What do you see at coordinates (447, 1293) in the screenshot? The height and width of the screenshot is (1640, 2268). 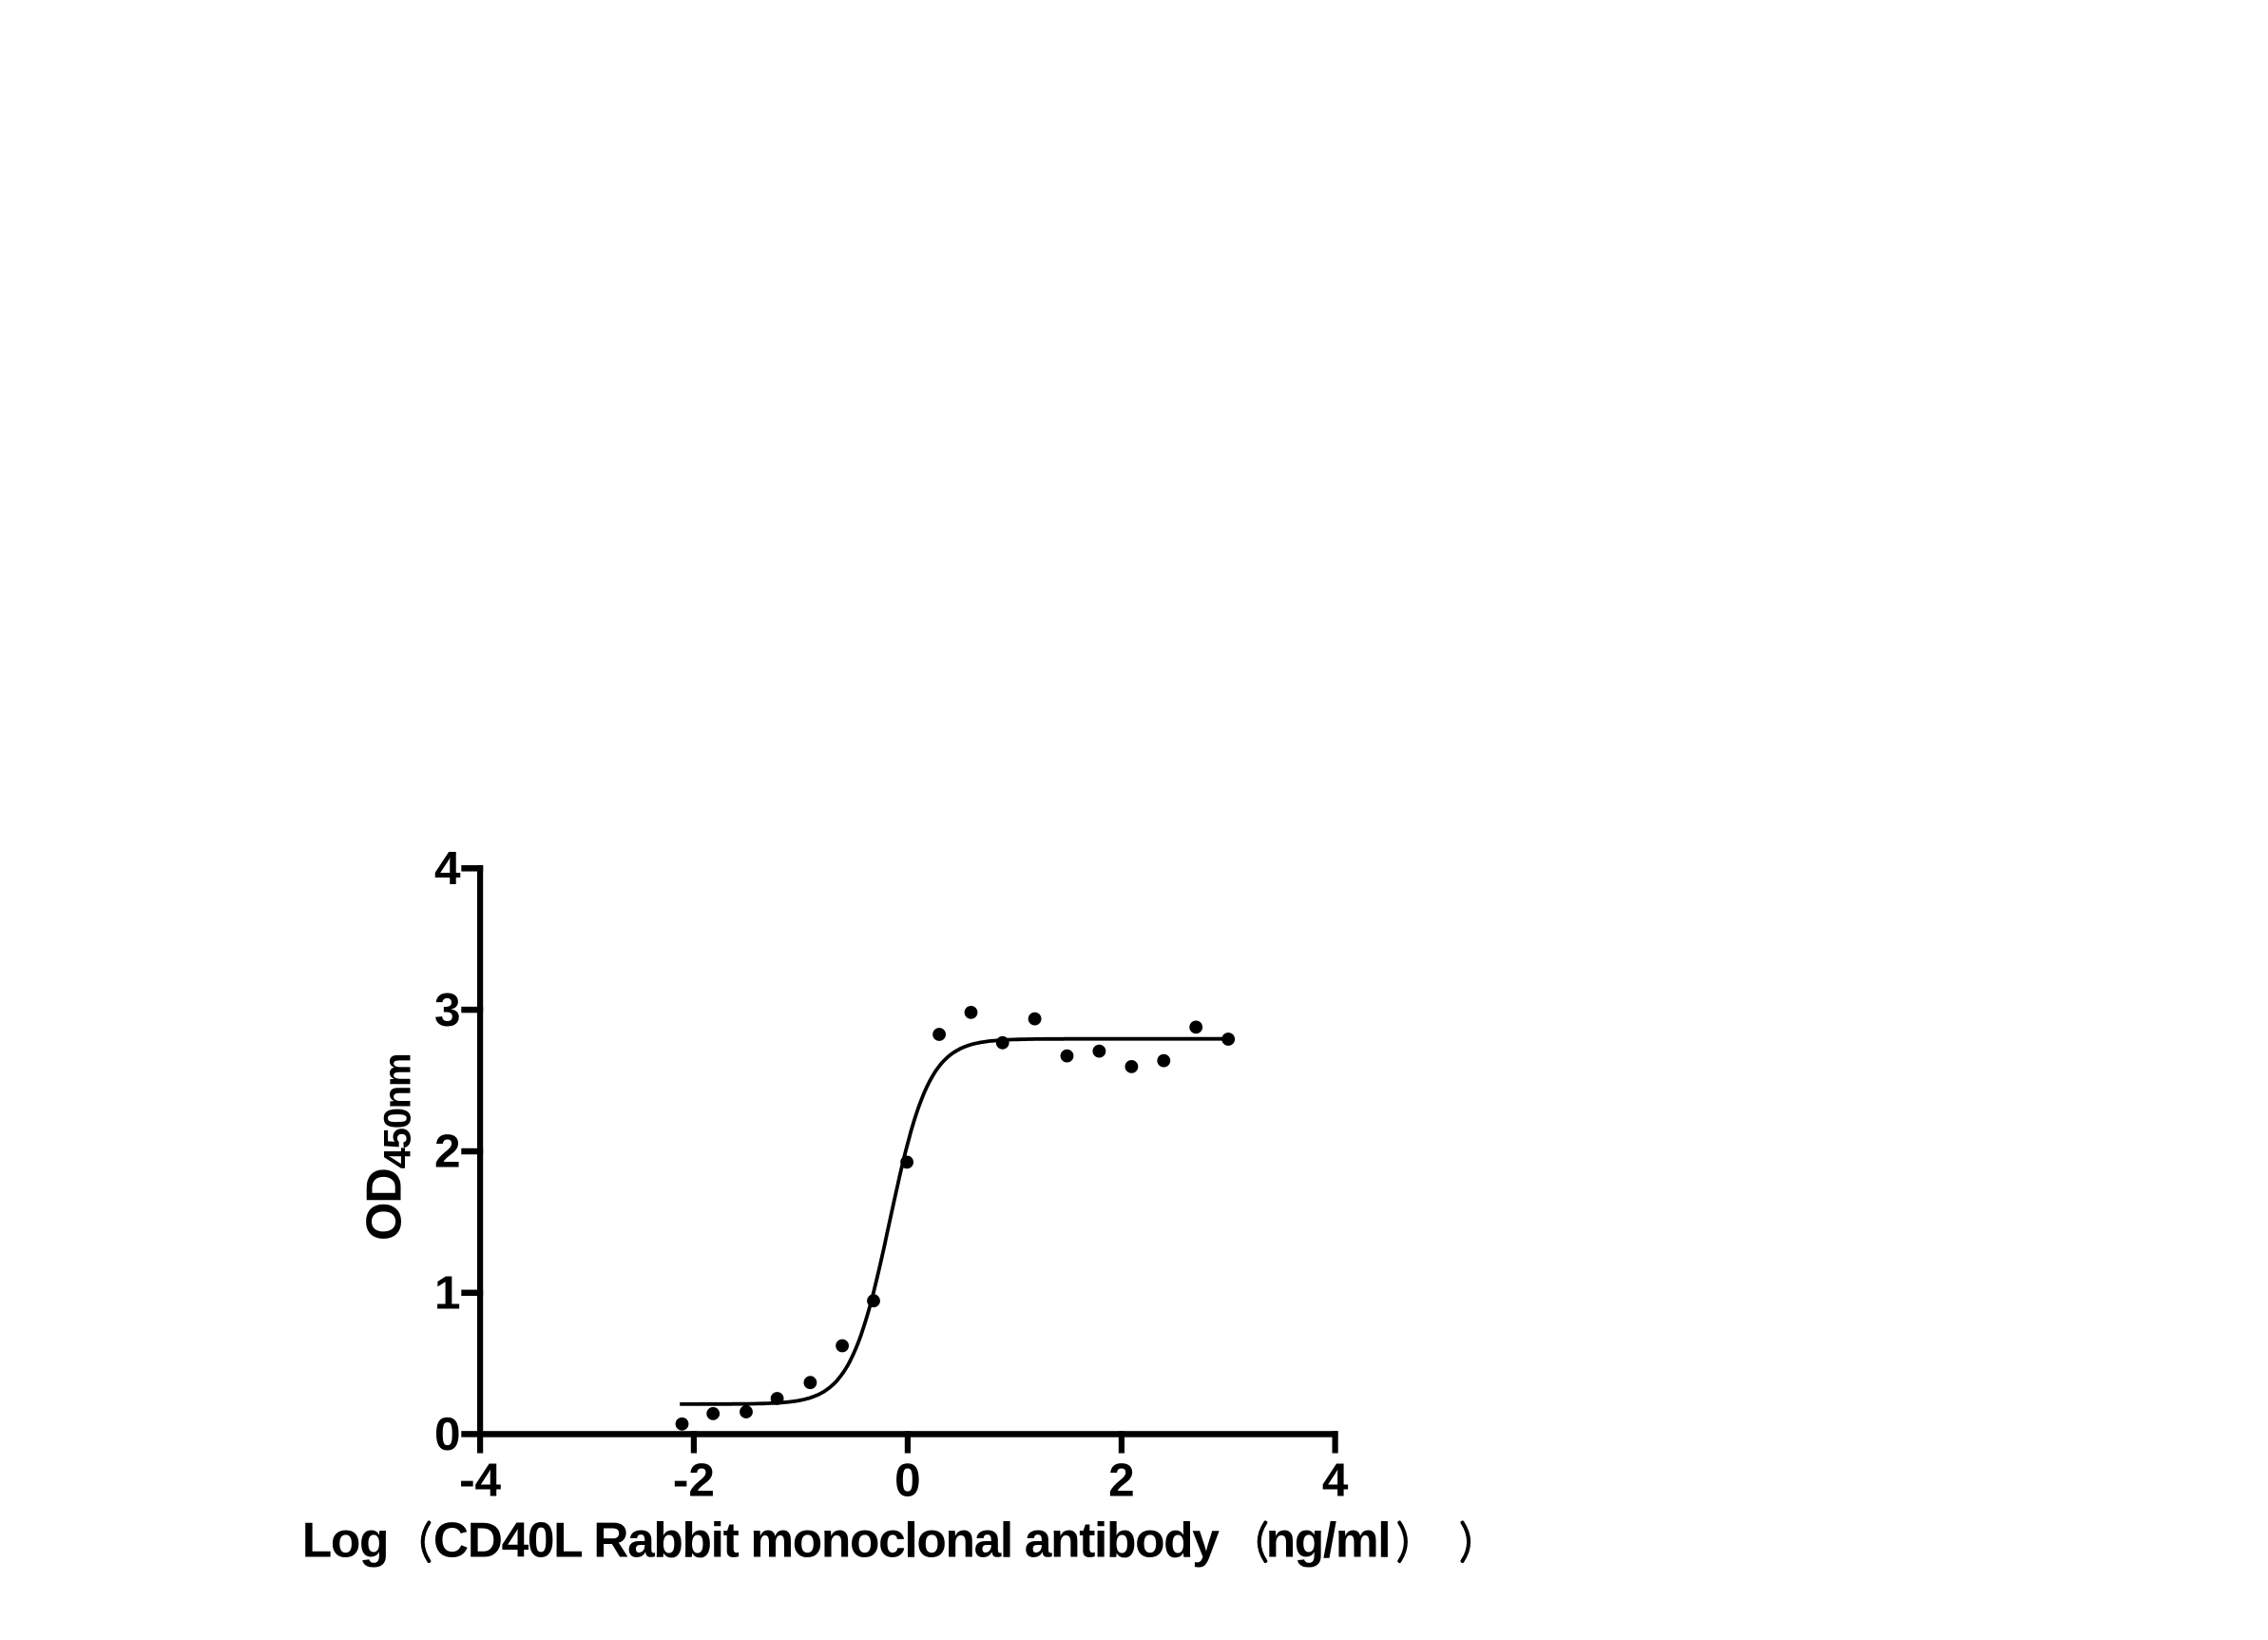 I see `svg-text: 1` at bounding box center [447, 1293].